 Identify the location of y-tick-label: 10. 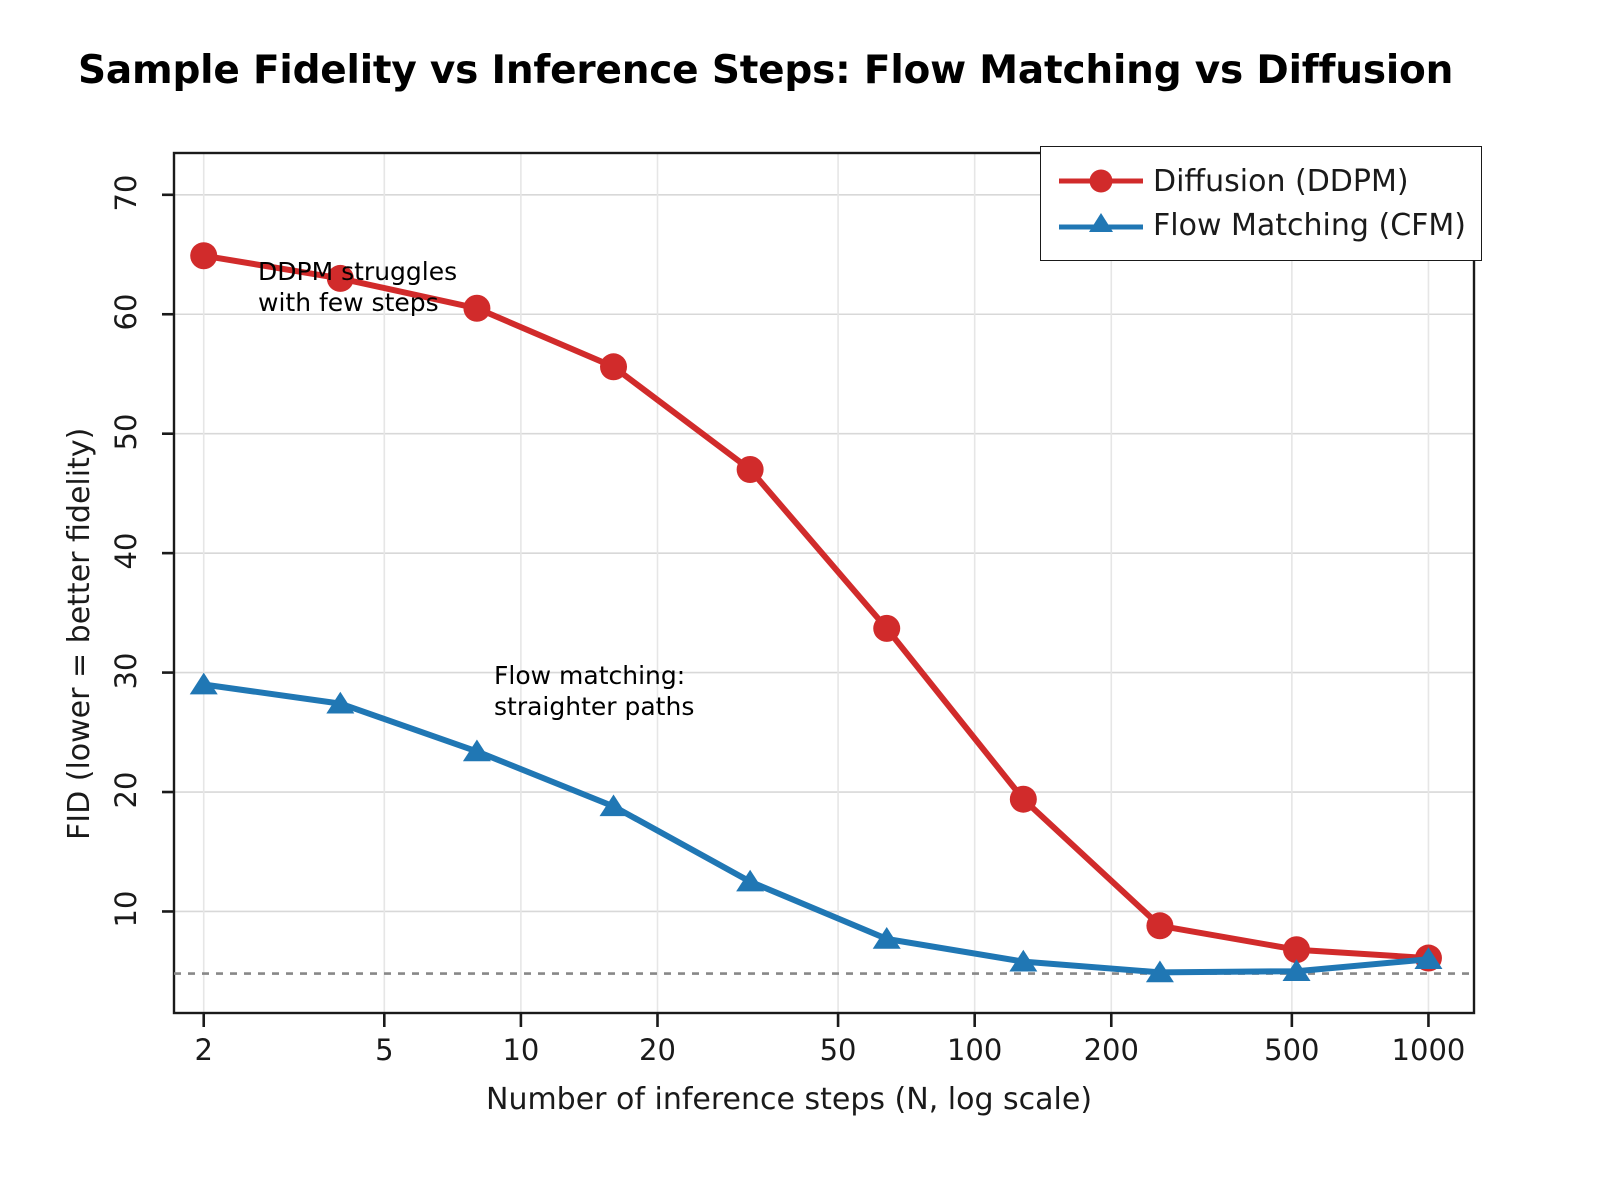
(126, 909).